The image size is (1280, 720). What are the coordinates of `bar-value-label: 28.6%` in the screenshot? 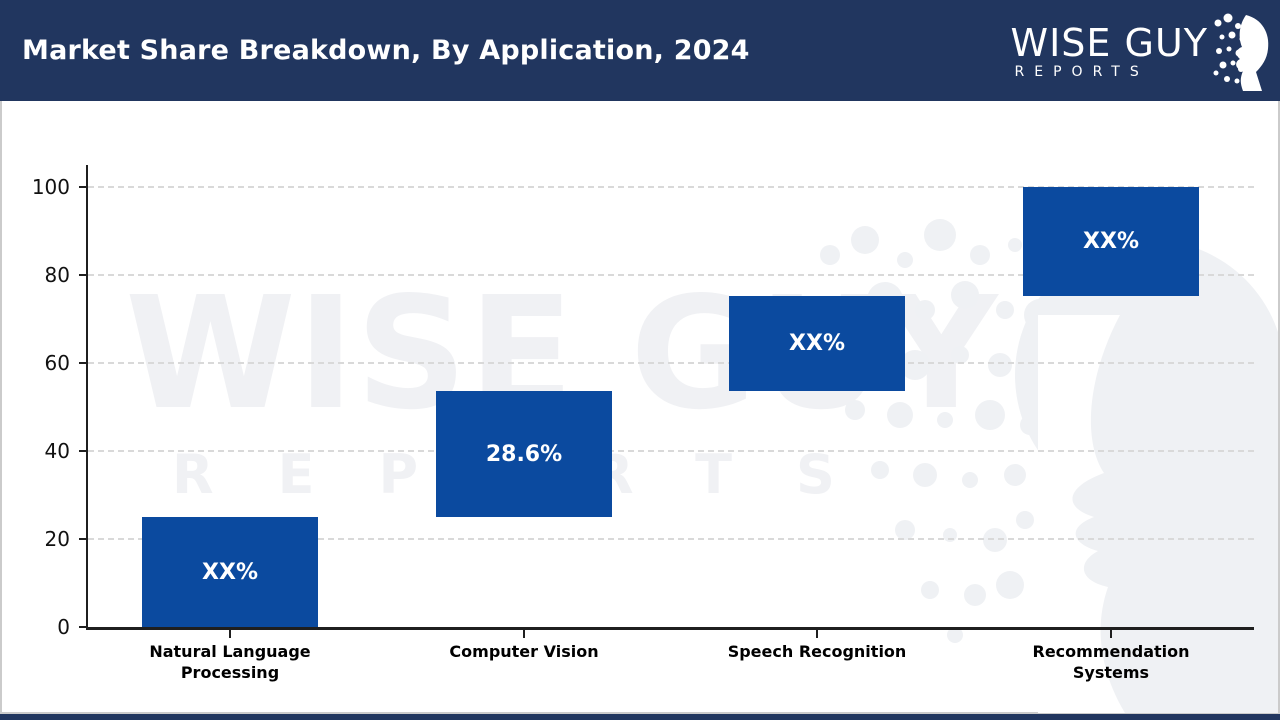 It's located at (524, 454).